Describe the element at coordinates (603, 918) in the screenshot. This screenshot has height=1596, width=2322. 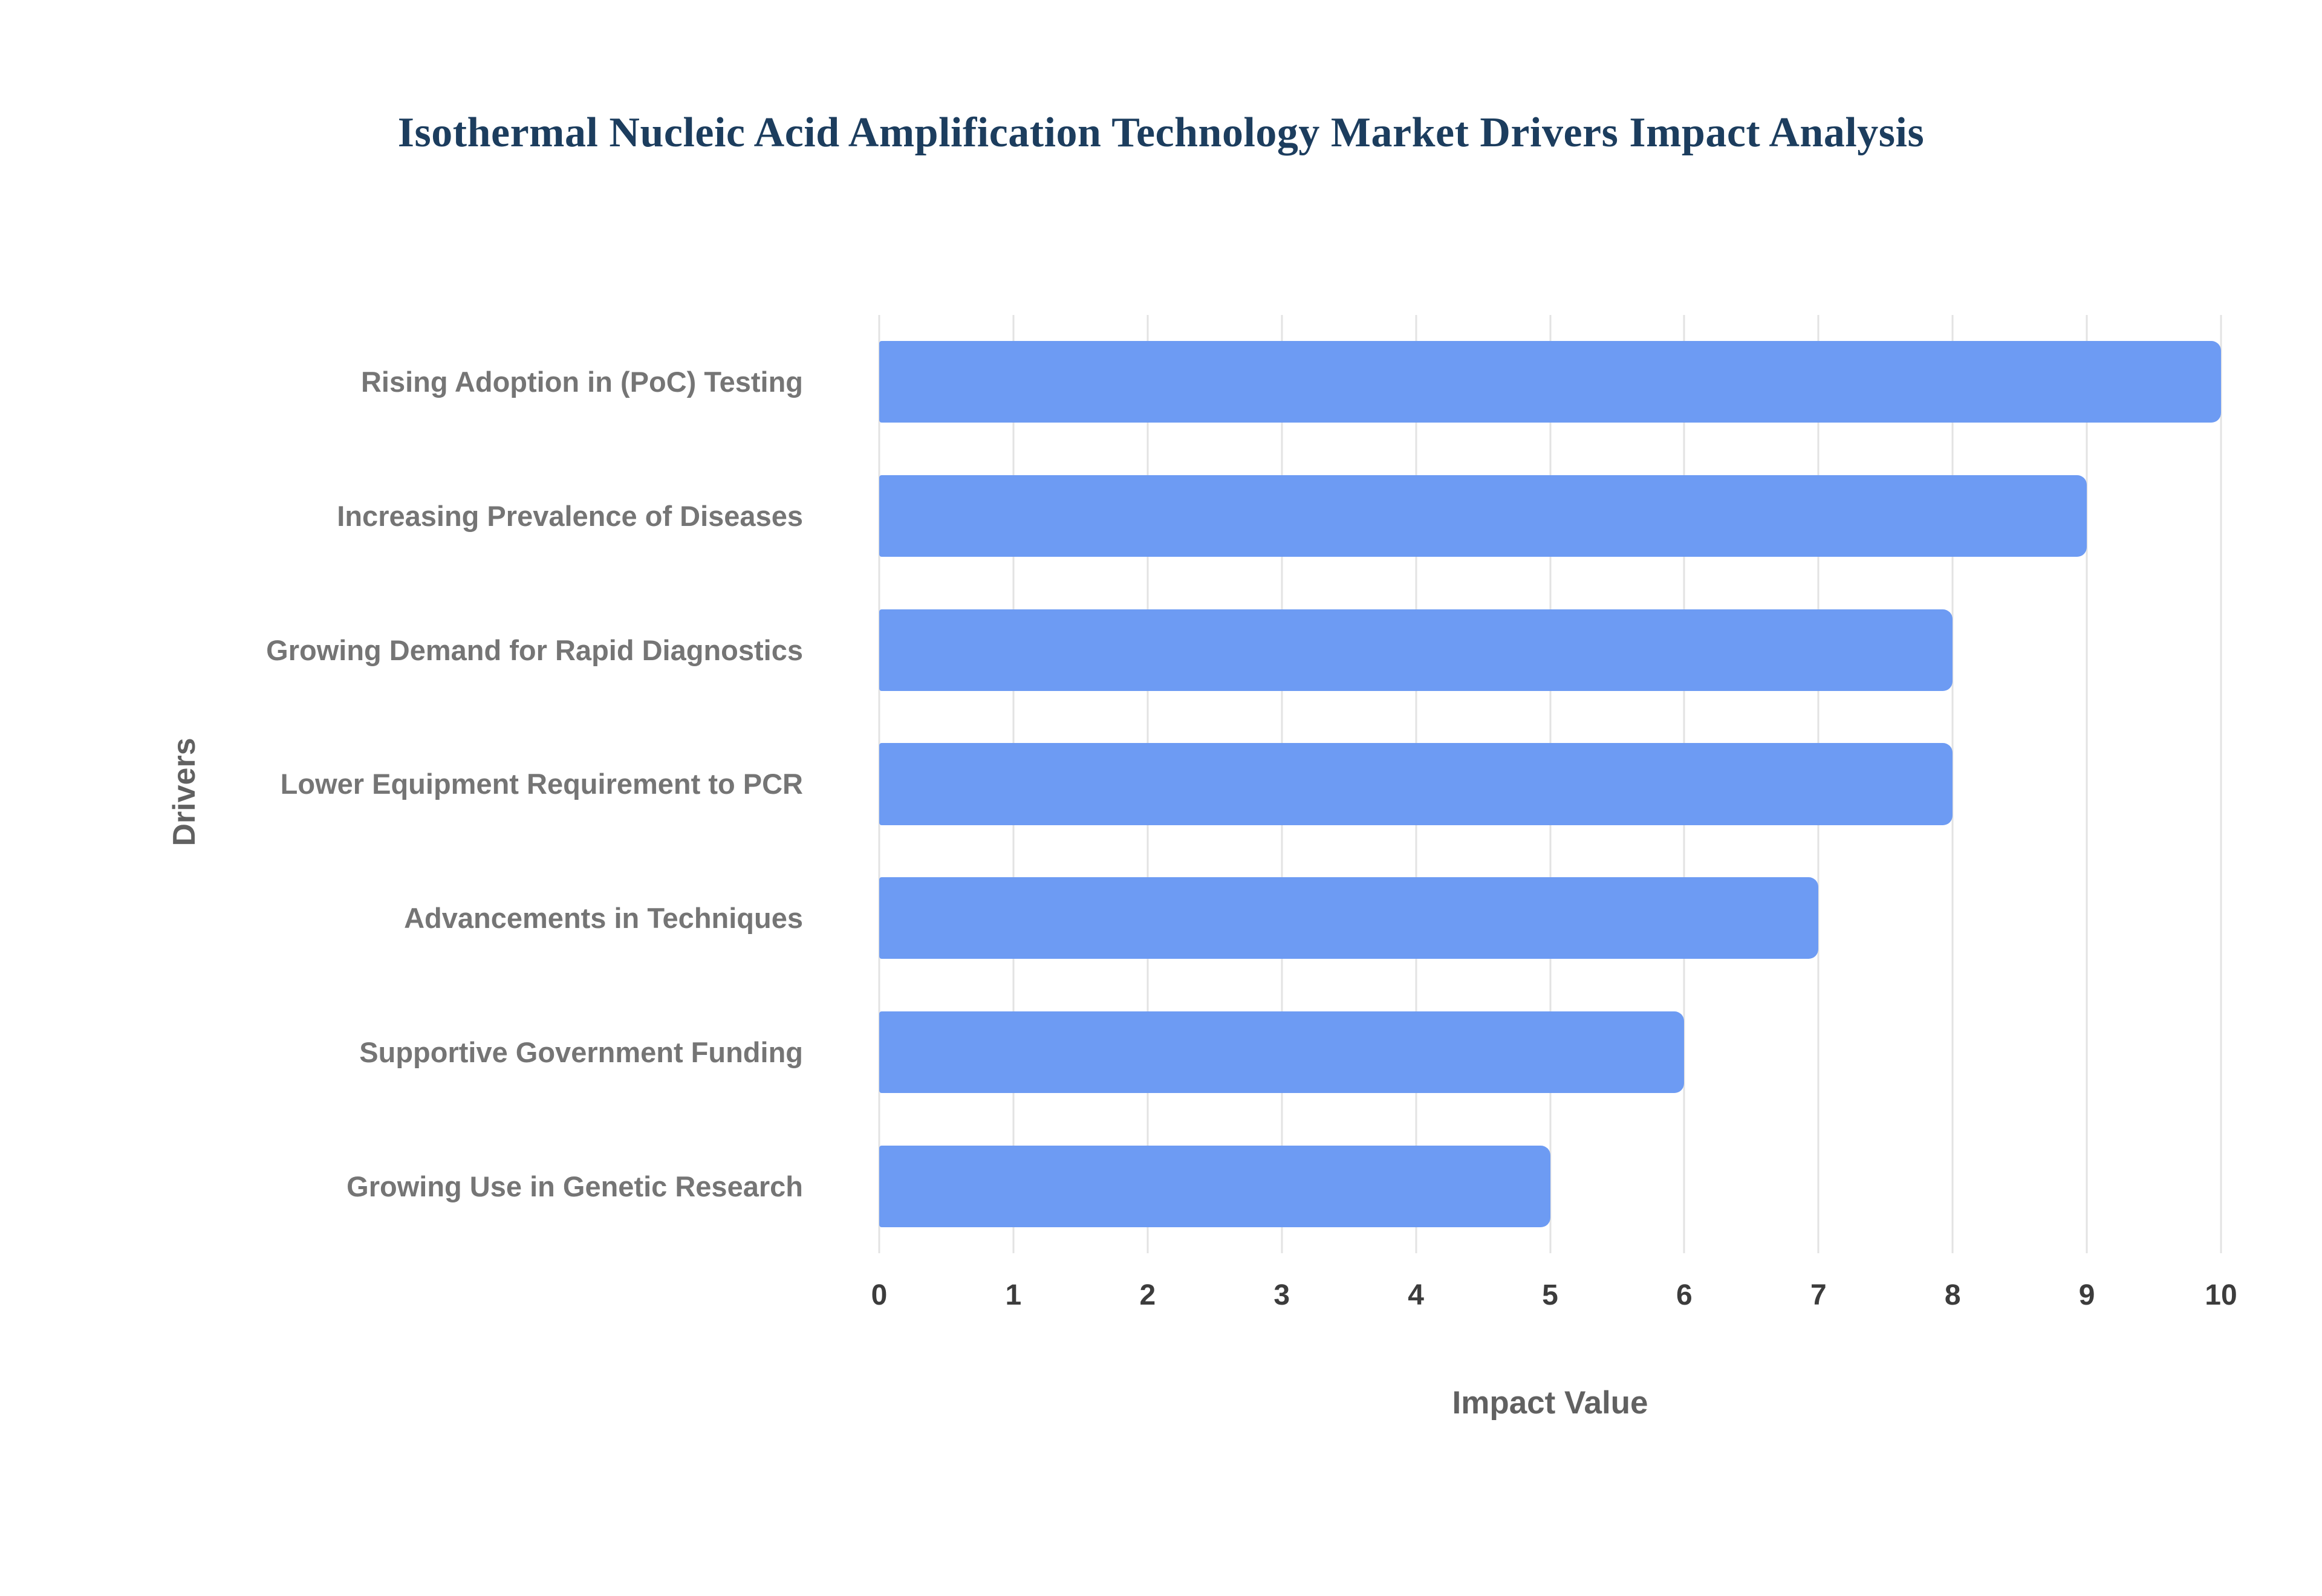
I see `category-label: Advancements in Techniques` at that location.